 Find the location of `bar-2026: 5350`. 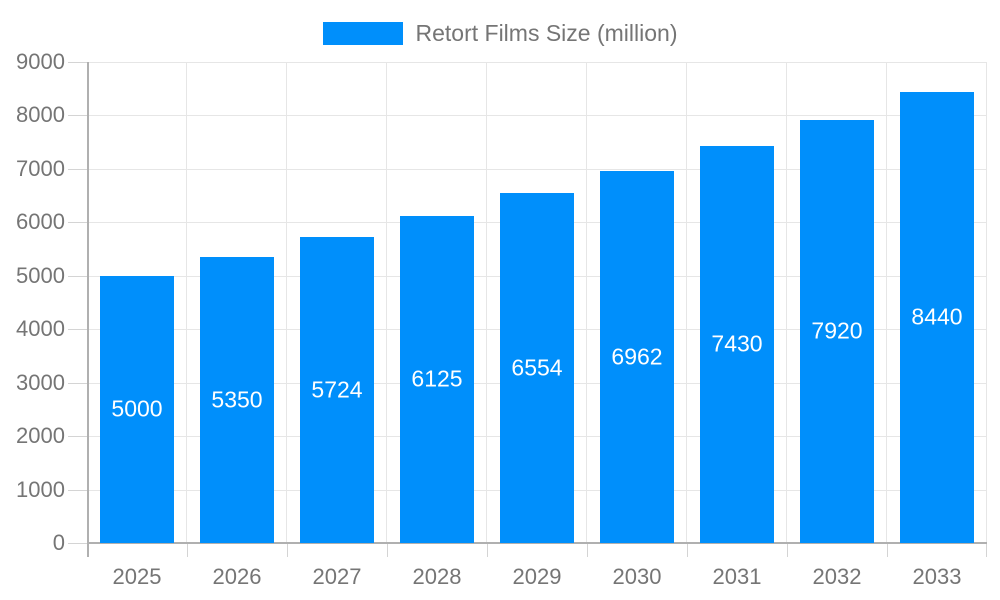

bar-2026: 5350 is located at coordinates (237, 400).